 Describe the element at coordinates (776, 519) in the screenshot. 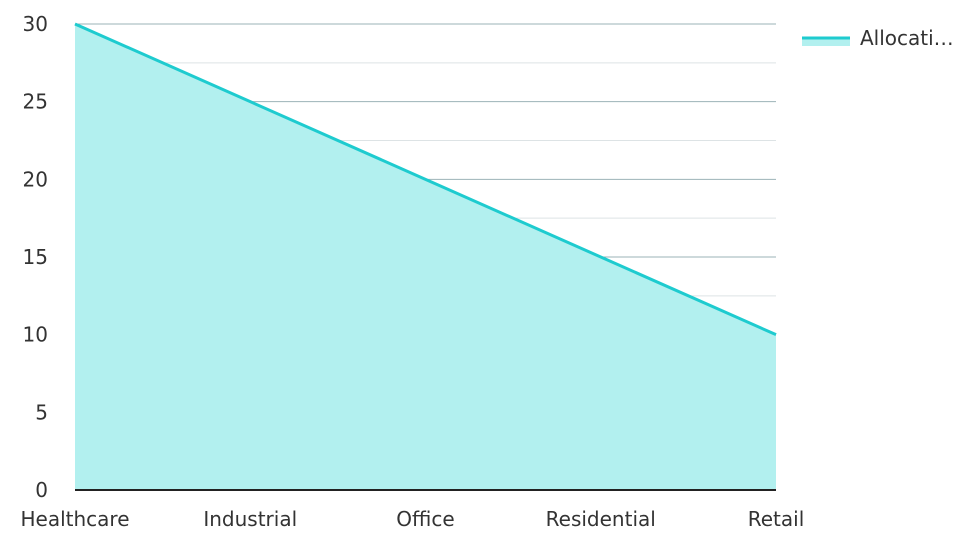

I see `x-tick-label: Retail` at that location.